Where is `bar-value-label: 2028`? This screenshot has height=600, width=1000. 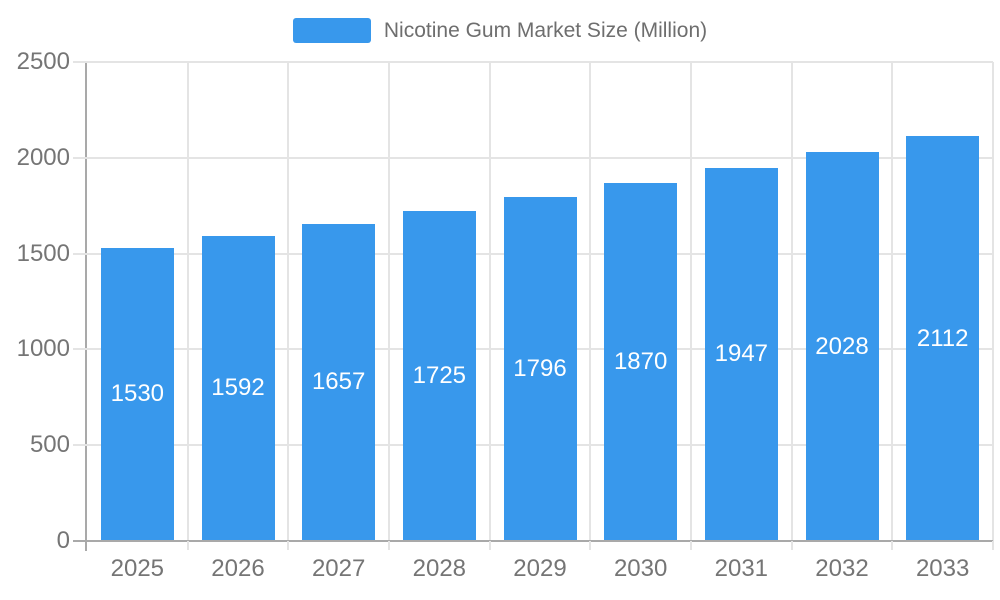 bar-value-label: 2028 is located at coordinates (842, 346).